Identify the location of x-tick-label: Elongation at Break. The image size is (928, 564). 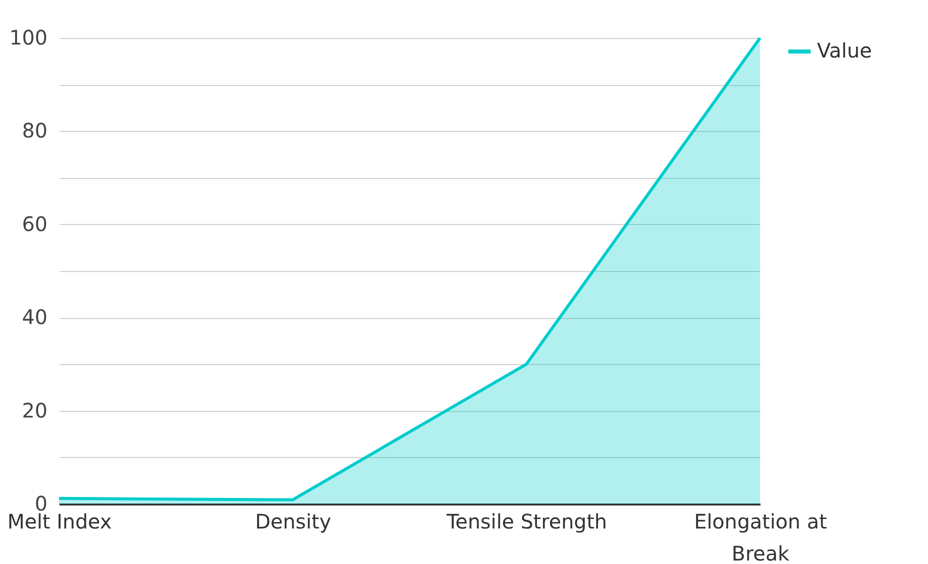
(761, 537).